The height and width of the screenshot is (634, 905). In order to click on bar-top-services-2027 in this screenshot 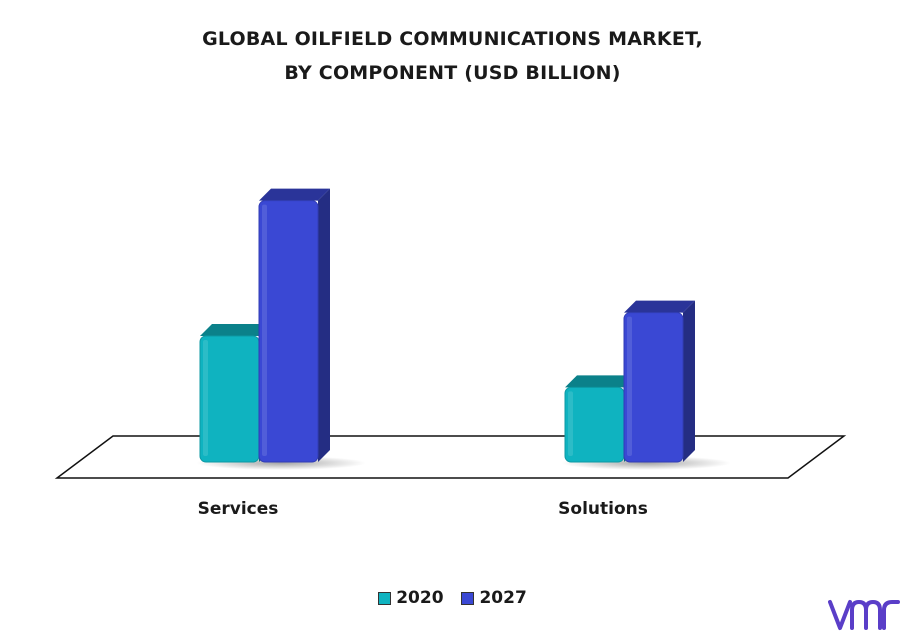, I will do `click(294, 194)`.